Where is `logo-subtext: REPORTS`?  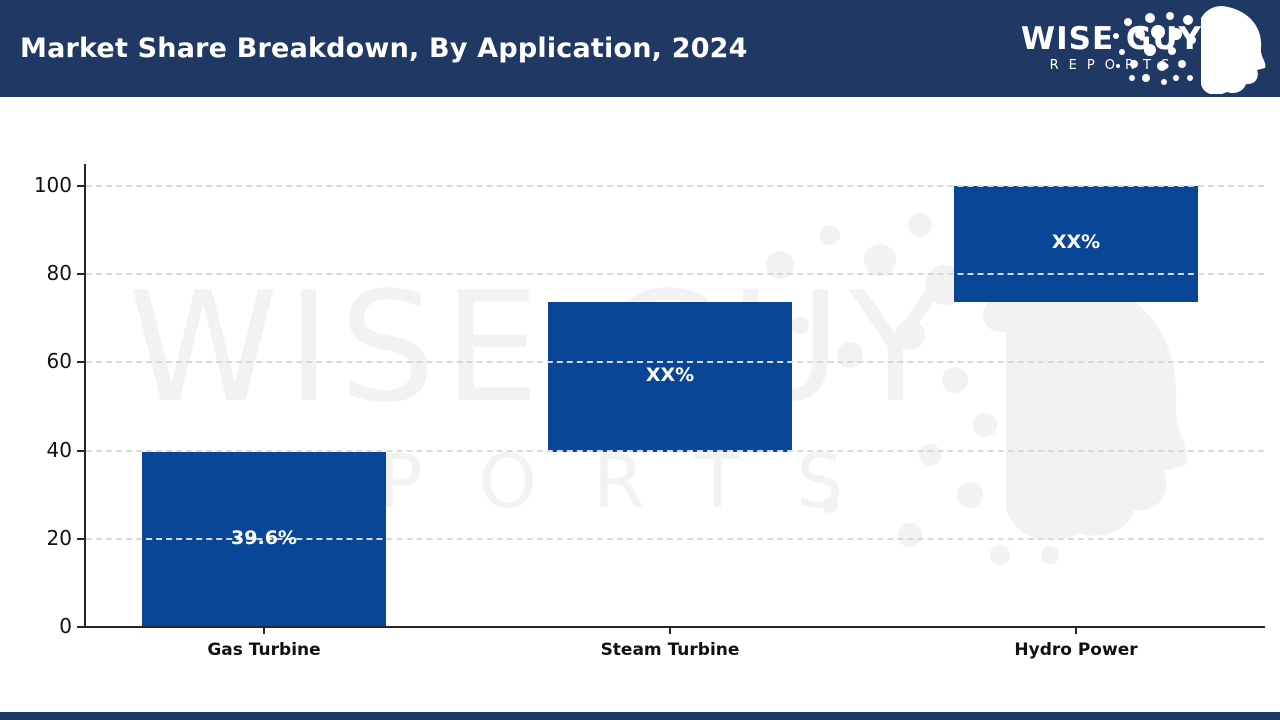
logo-subtext: REPORTS is located at coordinates (1114, 65).